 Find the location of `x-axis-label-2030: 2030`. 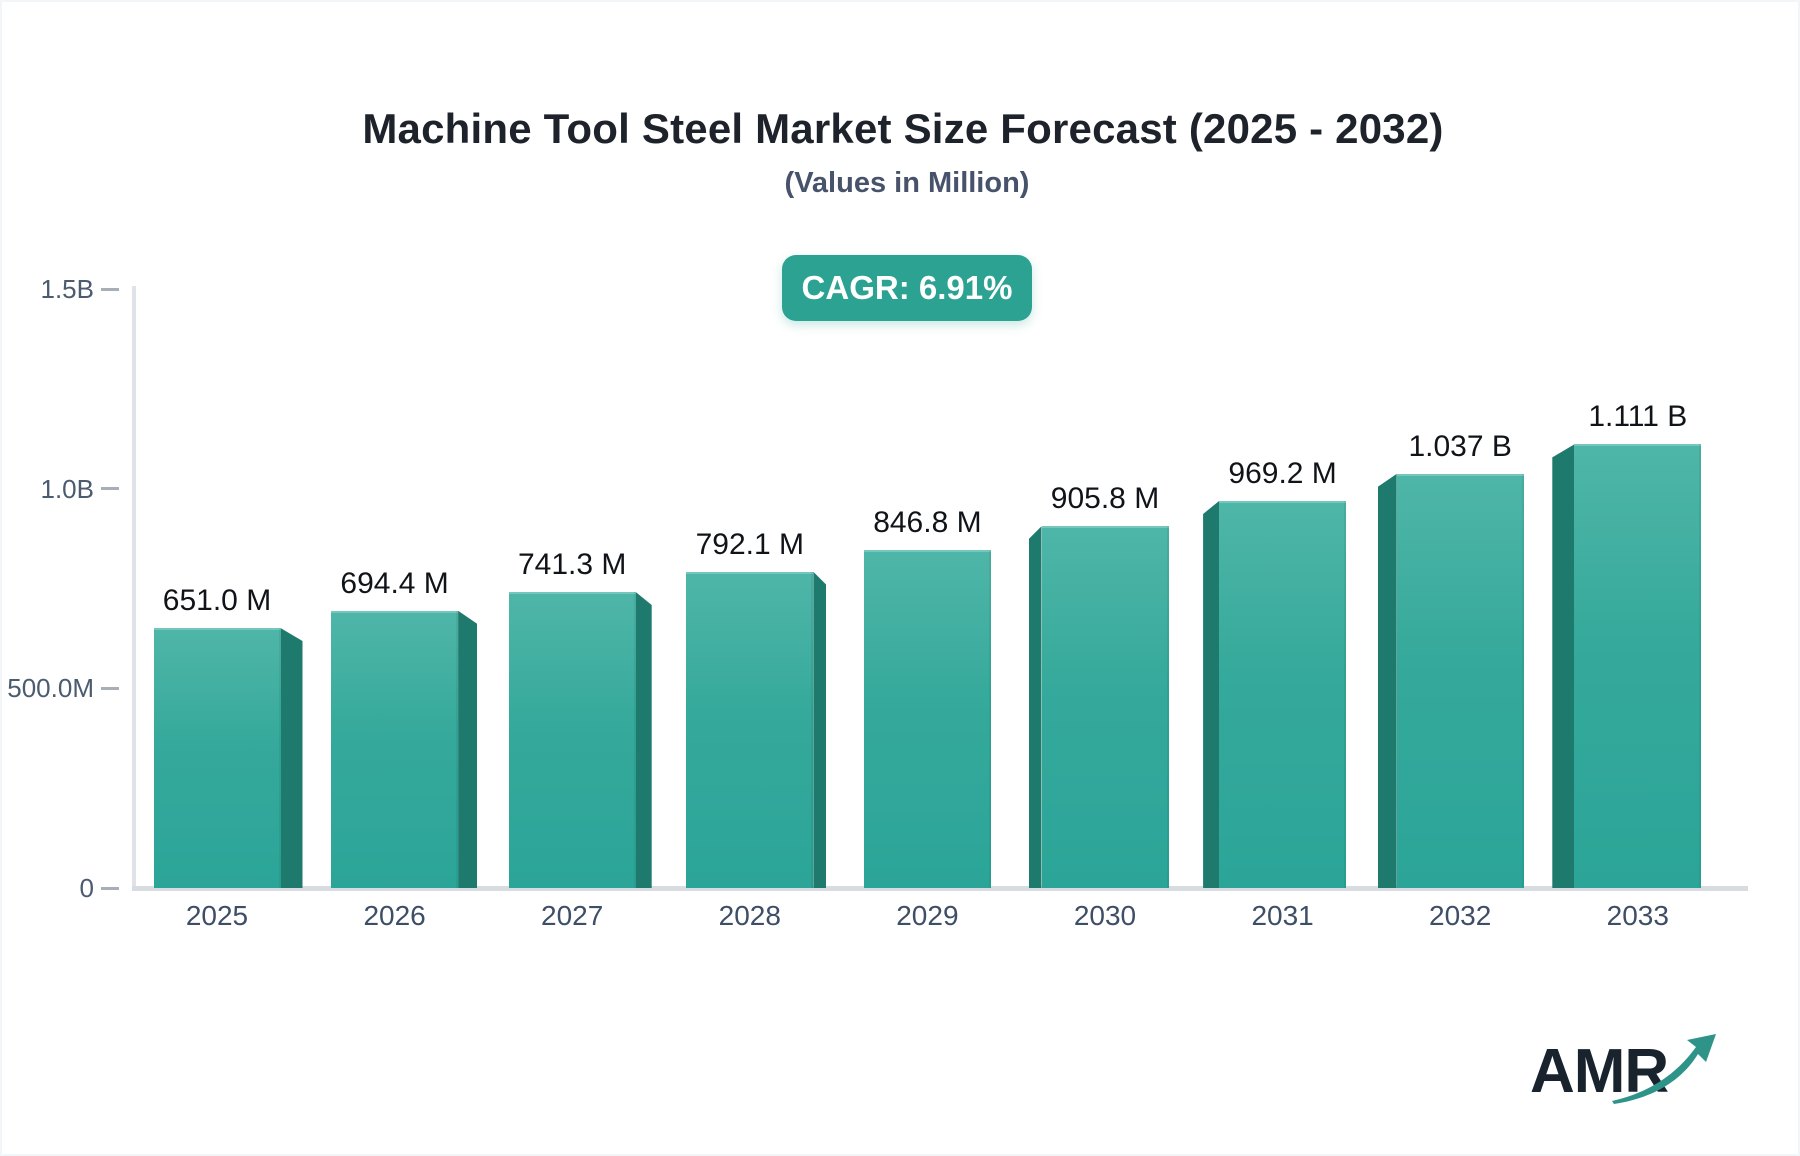

x-axis-label-2030: 2030 is located at coordinates (1105, 915).